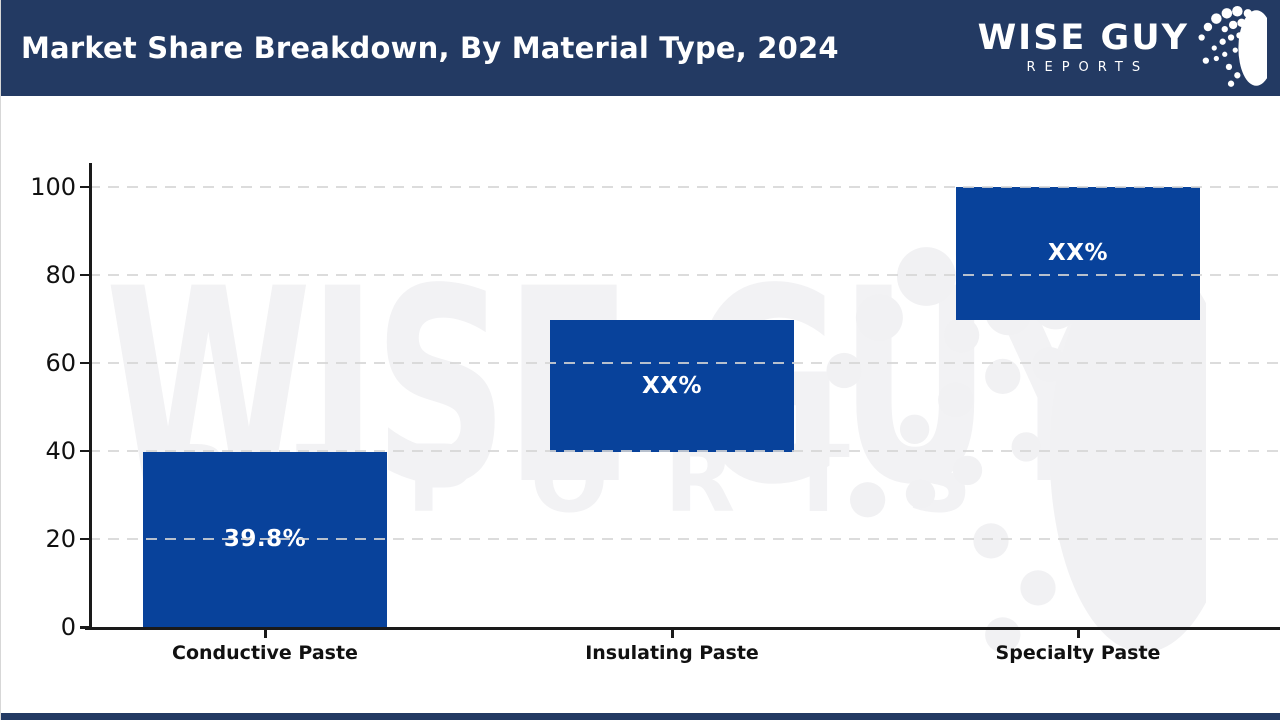  Describe the element at coordinates (682, 628) in the screenshot. I see `x-axis-line` at that location.